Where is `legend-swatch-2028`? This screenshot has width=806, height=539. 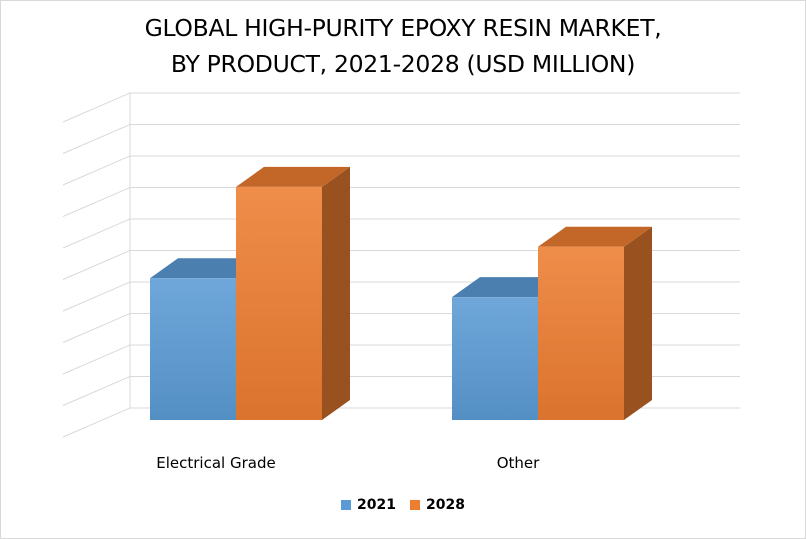
legend-swatch-2028 is located at coordinates (415, 505).